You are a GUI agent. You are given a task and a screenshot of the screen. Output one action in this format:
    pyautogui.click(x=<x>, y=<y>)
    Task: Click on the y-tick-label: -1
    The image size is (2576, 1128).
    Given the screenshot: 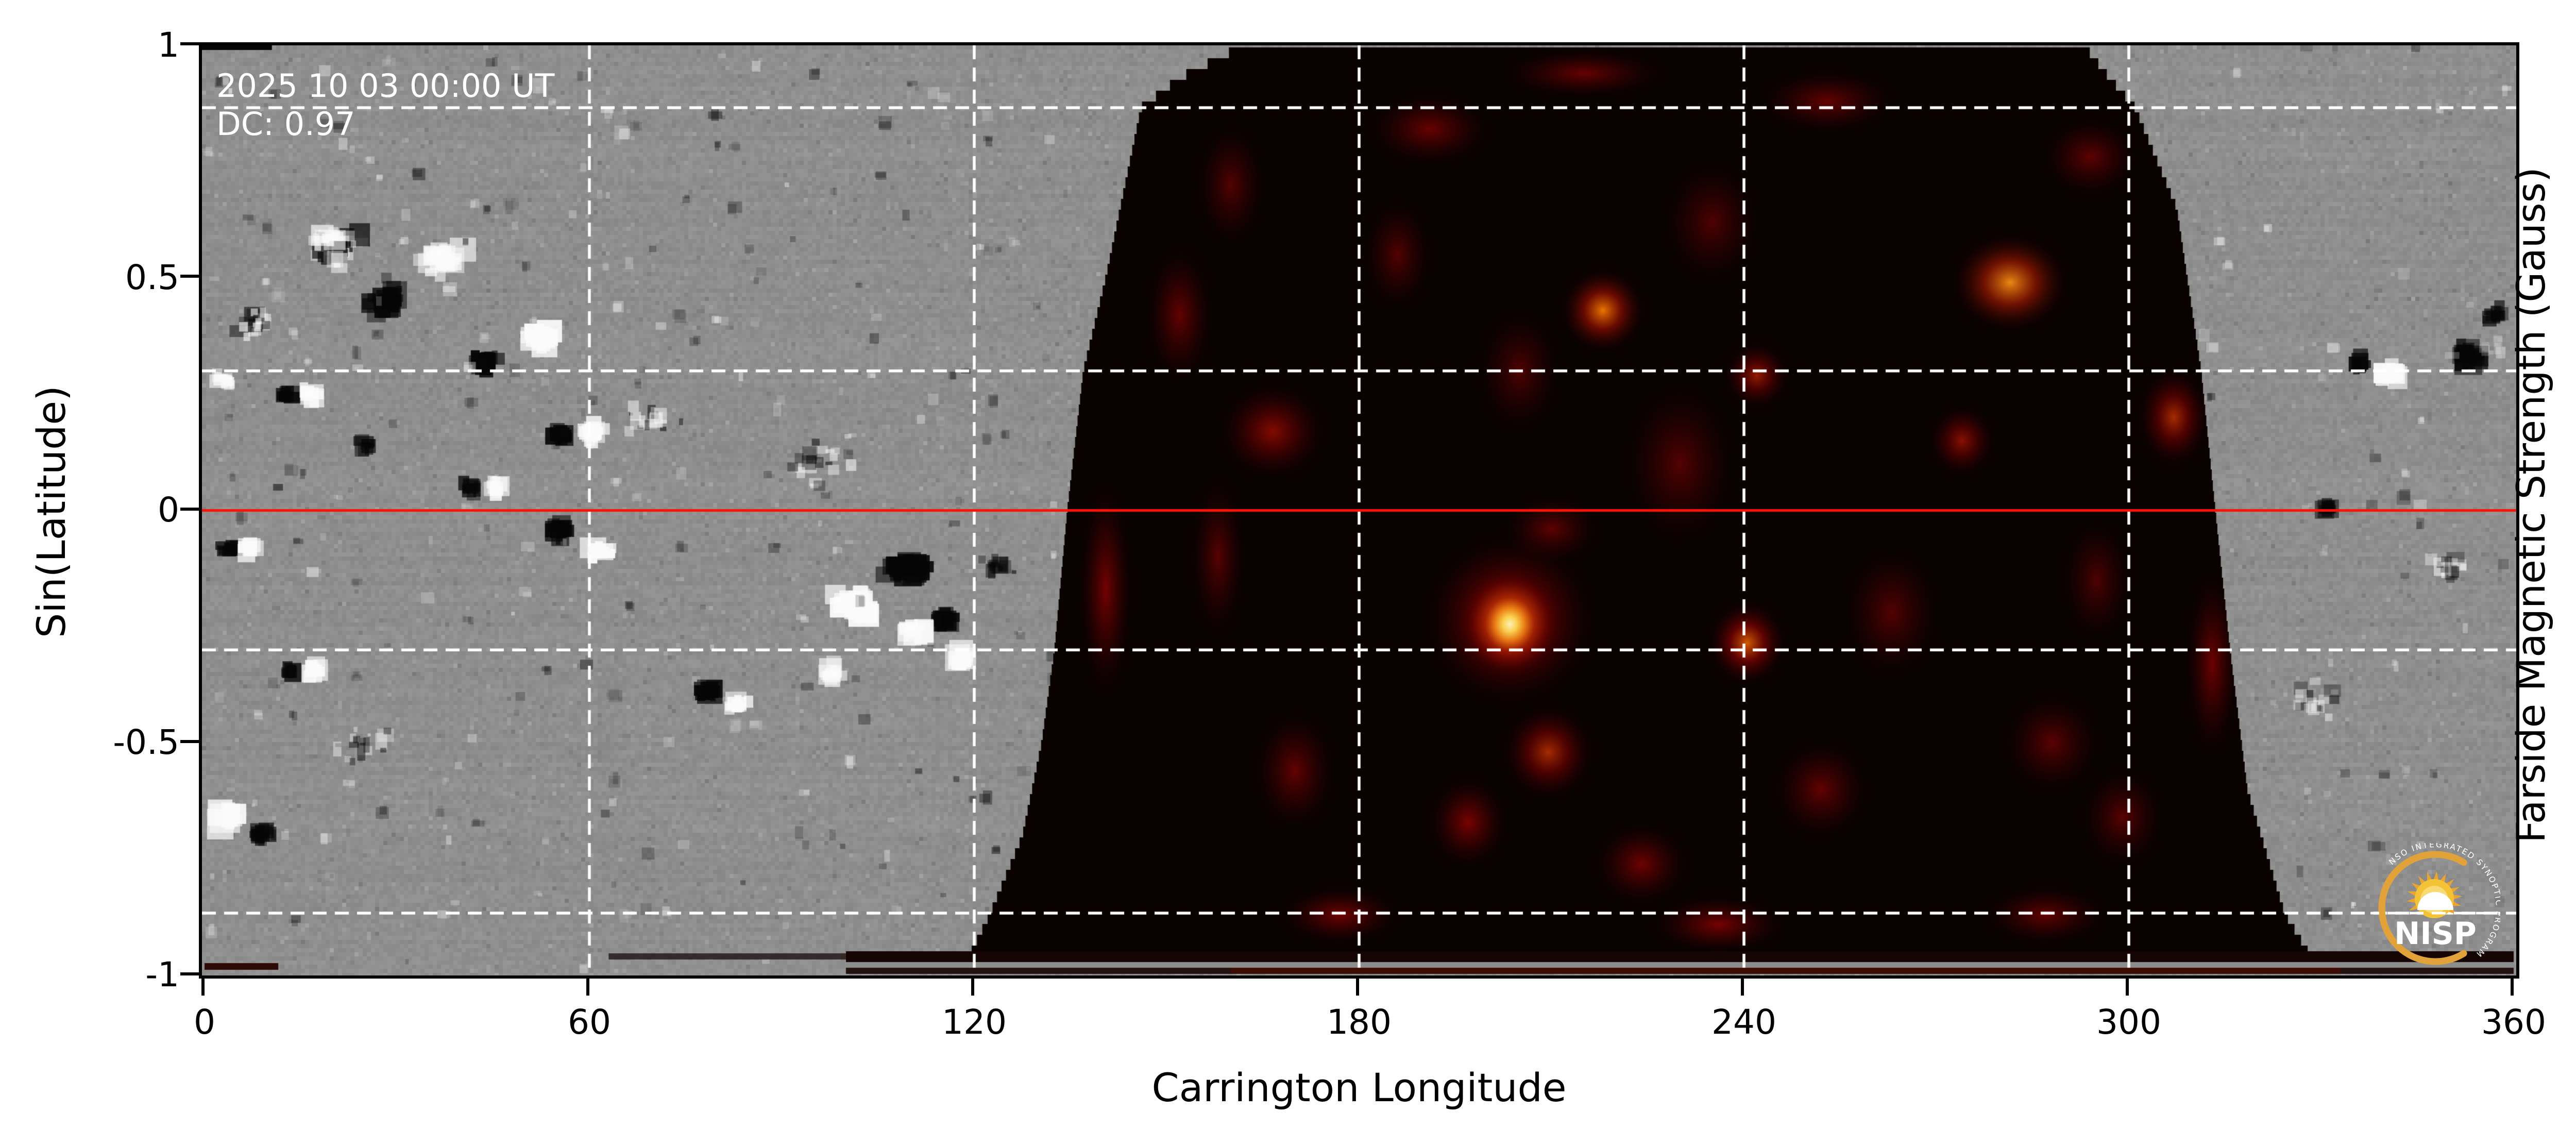 What is the action you would take?
    pyautogui.click(x=162, y=975)
    